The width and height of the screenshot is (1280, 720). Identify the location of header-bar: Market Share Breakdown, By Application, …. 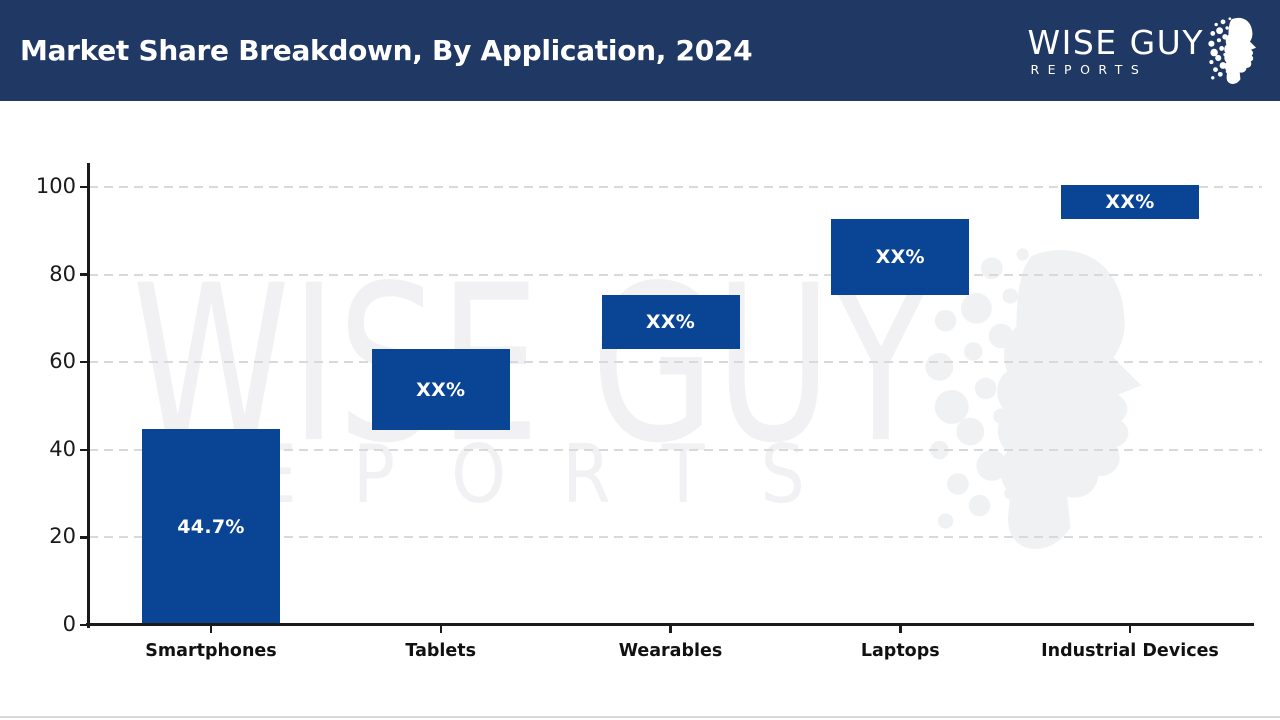
(640, 50).